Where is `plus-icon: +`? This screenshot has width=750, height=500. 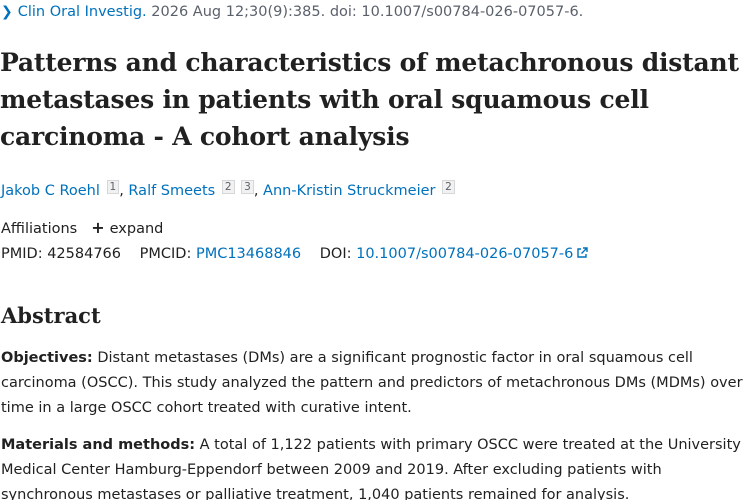 plus-icon: + is located at coordinates (98, 227).